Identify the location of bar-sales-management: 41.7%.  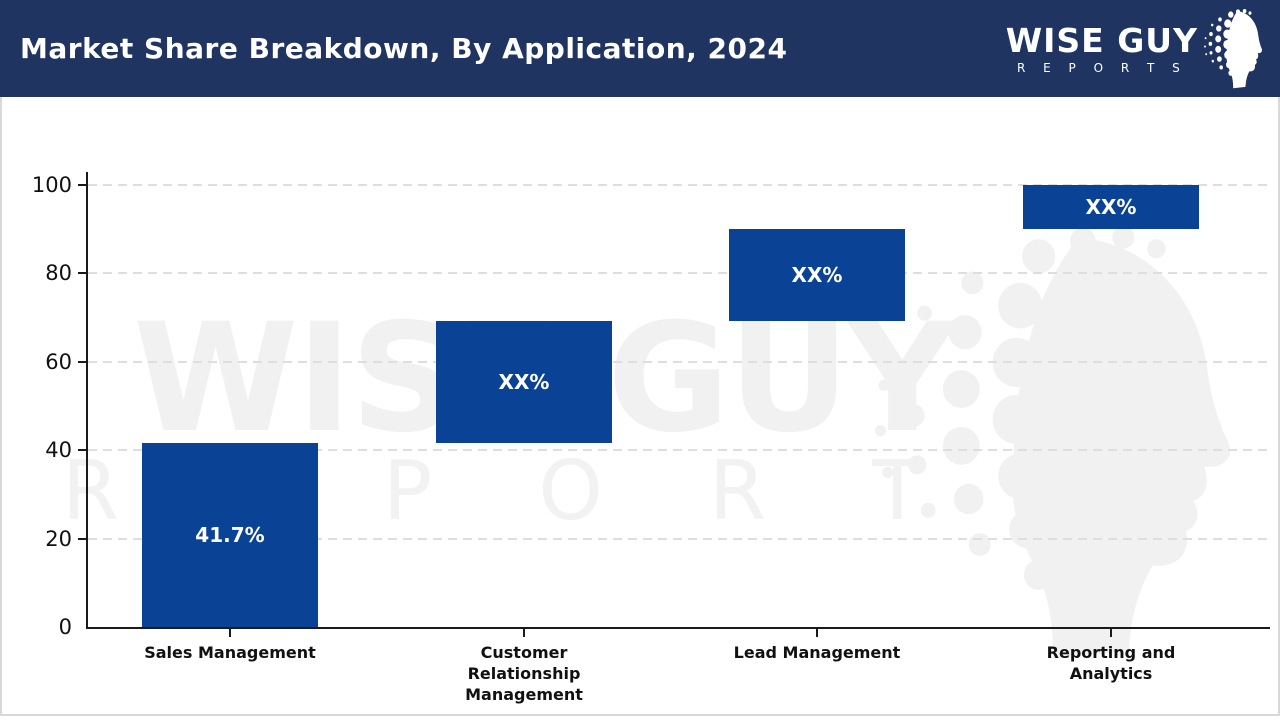
(230, 534).